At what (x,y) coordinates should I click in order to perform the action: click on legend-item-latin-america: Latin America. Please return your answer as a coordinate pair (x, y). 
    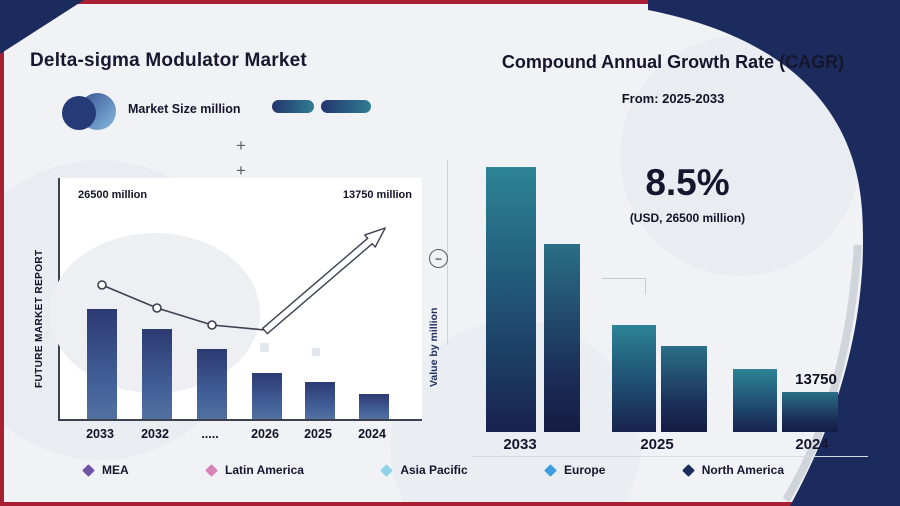
    Looking at the image, I should click on (254, 470).